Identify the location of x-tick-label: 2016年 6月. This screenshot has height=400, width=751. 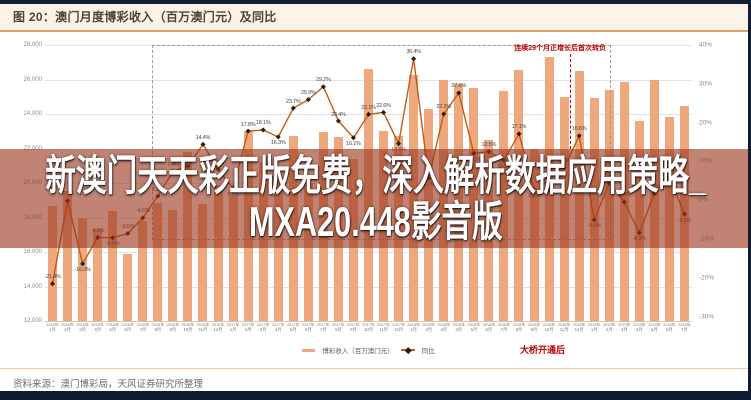
(128, 327).